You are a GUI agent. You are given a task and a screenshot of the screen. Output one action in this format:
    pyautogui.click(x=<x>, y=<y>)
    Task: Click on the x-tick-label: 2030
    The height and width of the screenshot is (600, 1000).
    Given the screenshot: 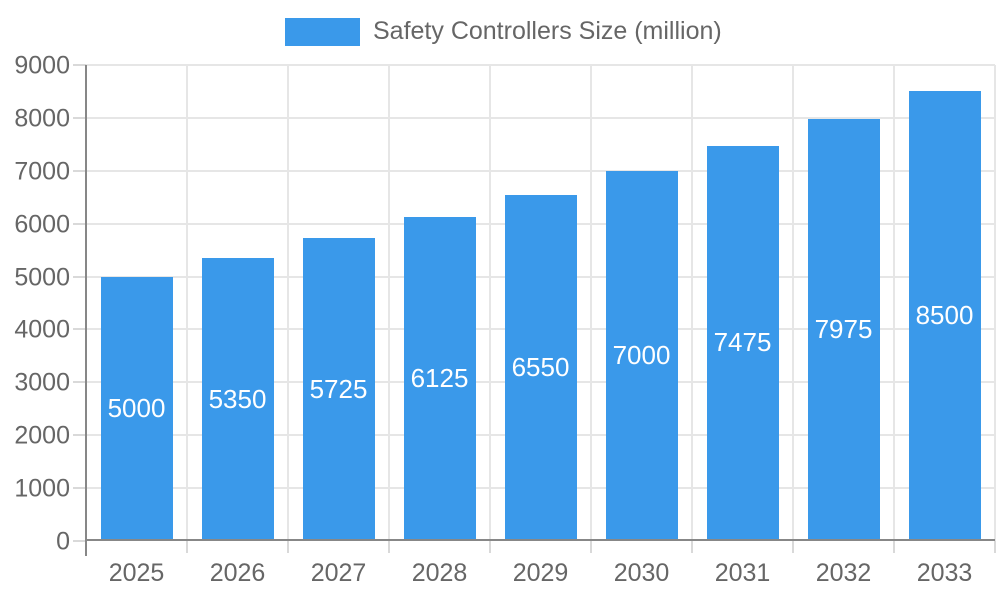 What is the action you would take?
    pyautogui.click(x=641, y=573)
    